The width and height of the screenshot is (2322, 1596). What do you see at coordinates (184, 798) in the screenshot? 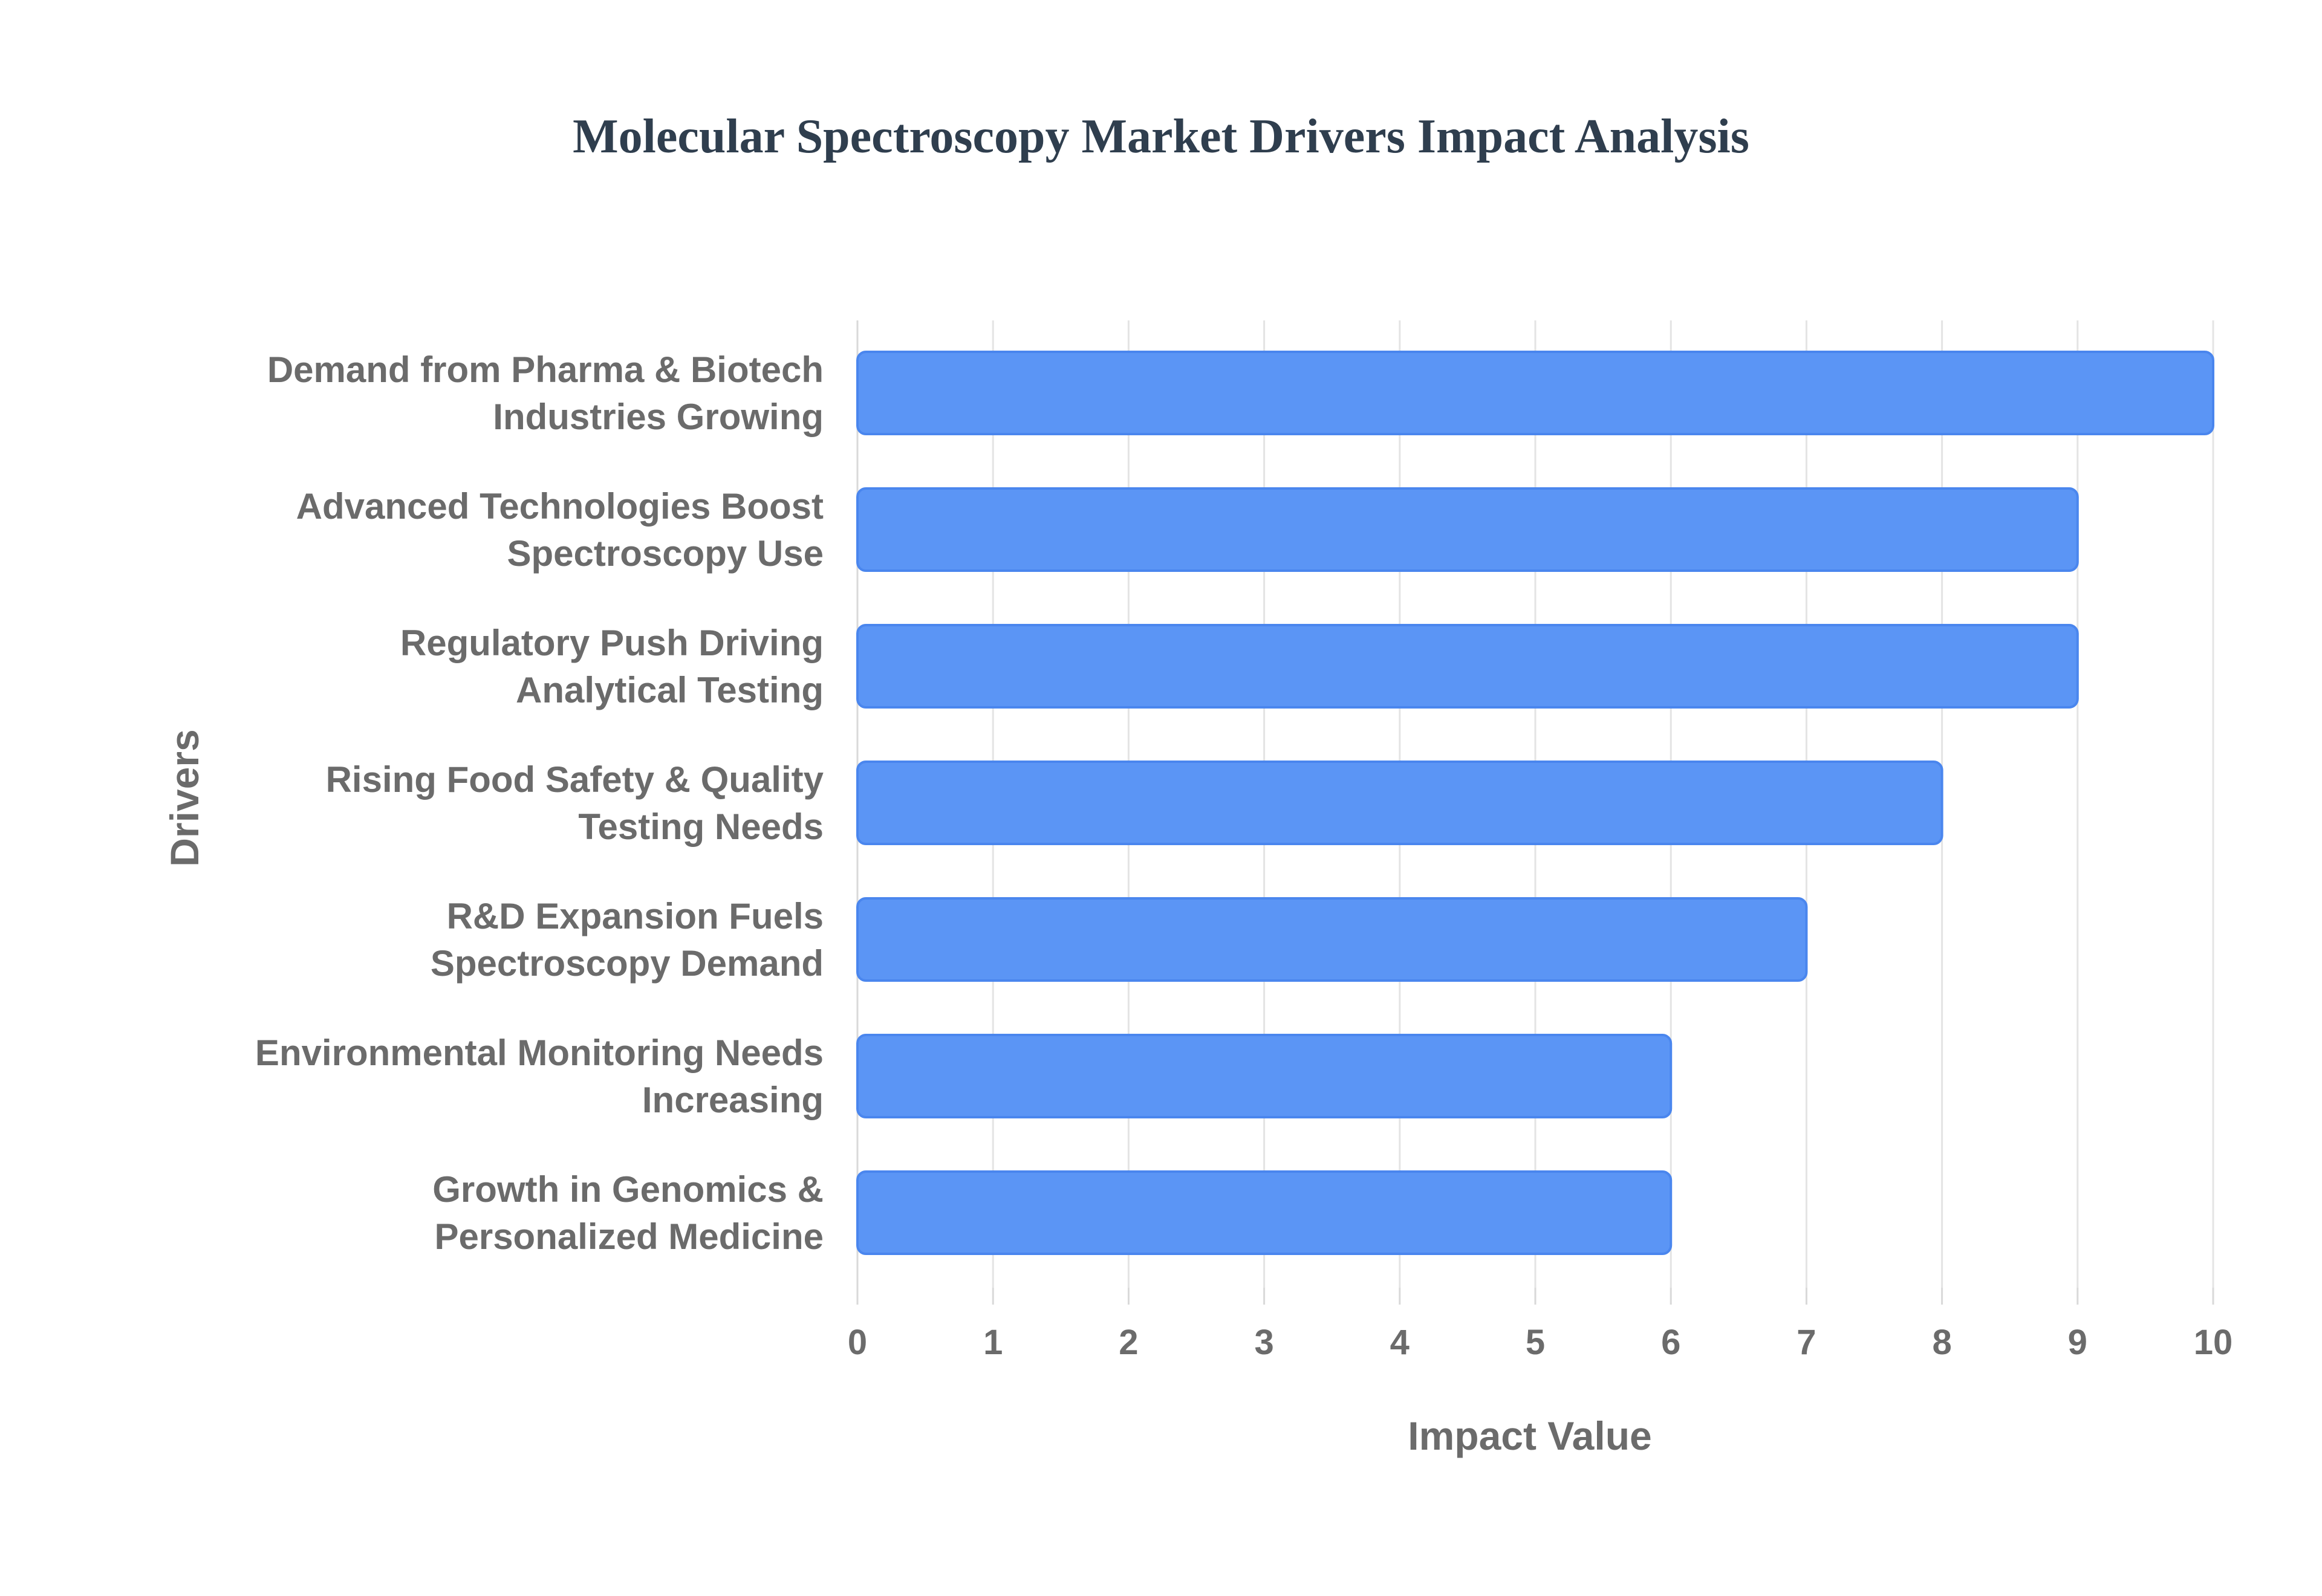
I see `y-axis-title: Drivers` at bounding box center [184, 798].